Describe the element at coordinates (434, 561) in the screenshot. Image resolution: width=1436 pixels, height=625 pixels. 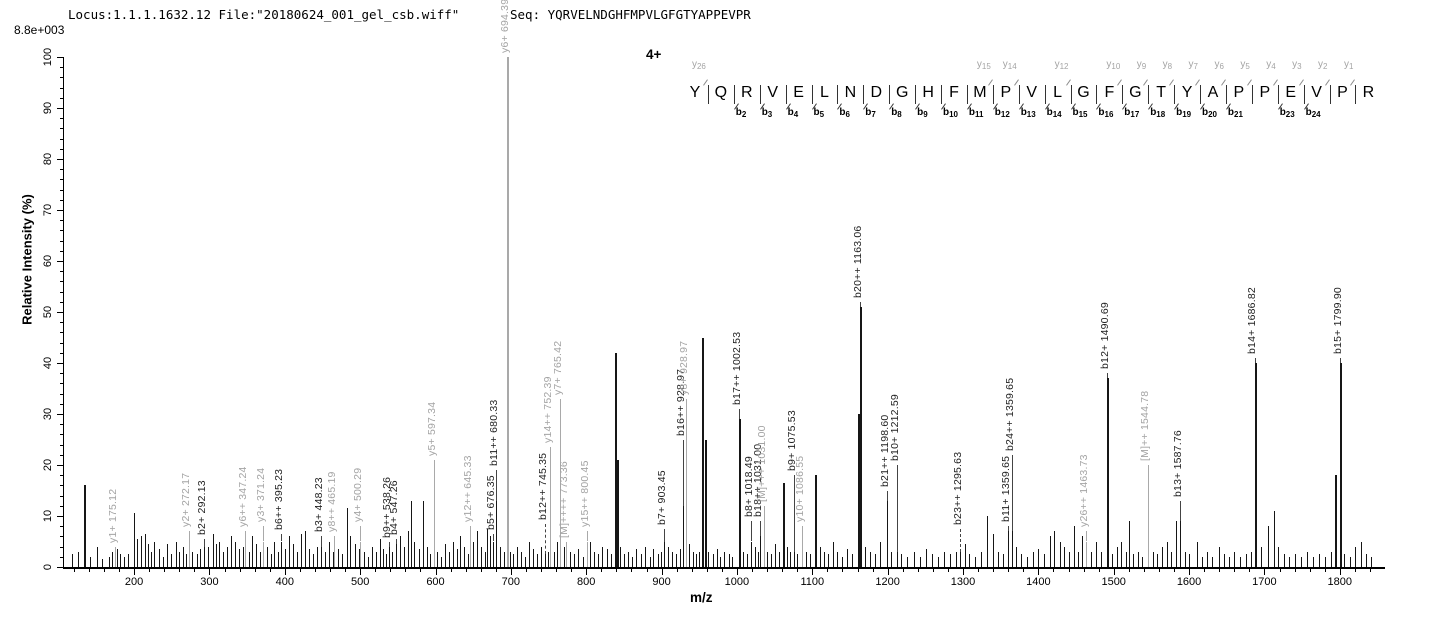
I see `peak-y5+` at that location.